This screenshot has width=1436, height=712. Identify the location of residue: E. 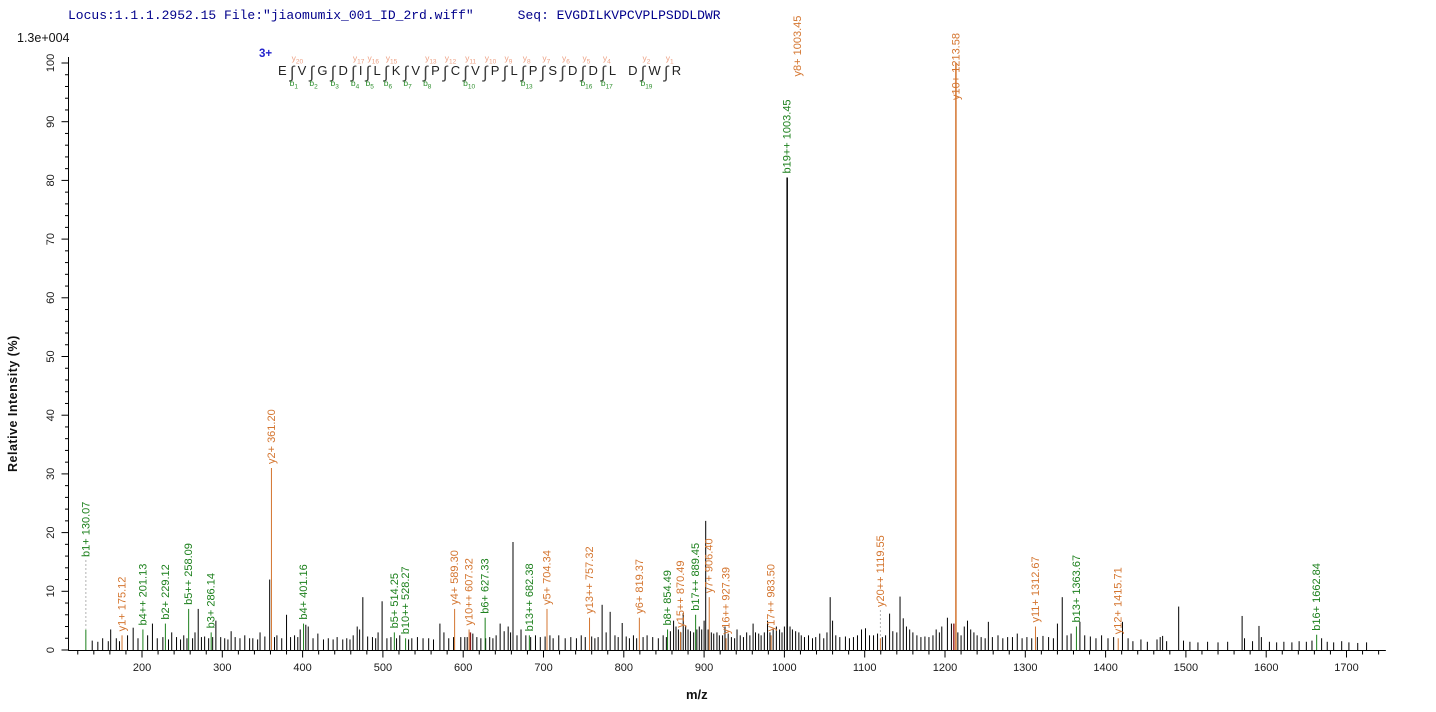
(282, 70).